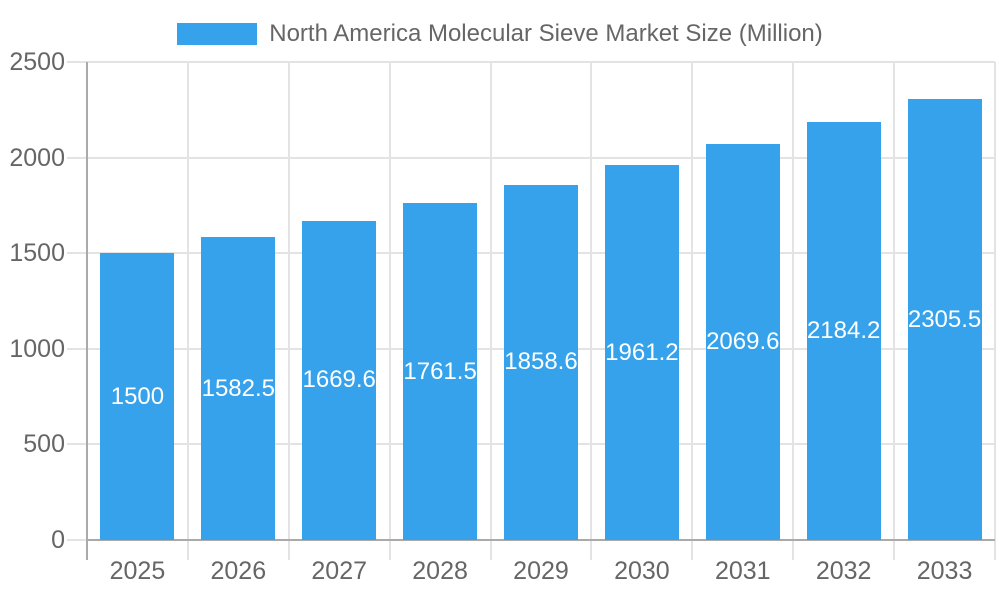  I want to click on x-axis-label-2029: 2029, so click(541, 571).